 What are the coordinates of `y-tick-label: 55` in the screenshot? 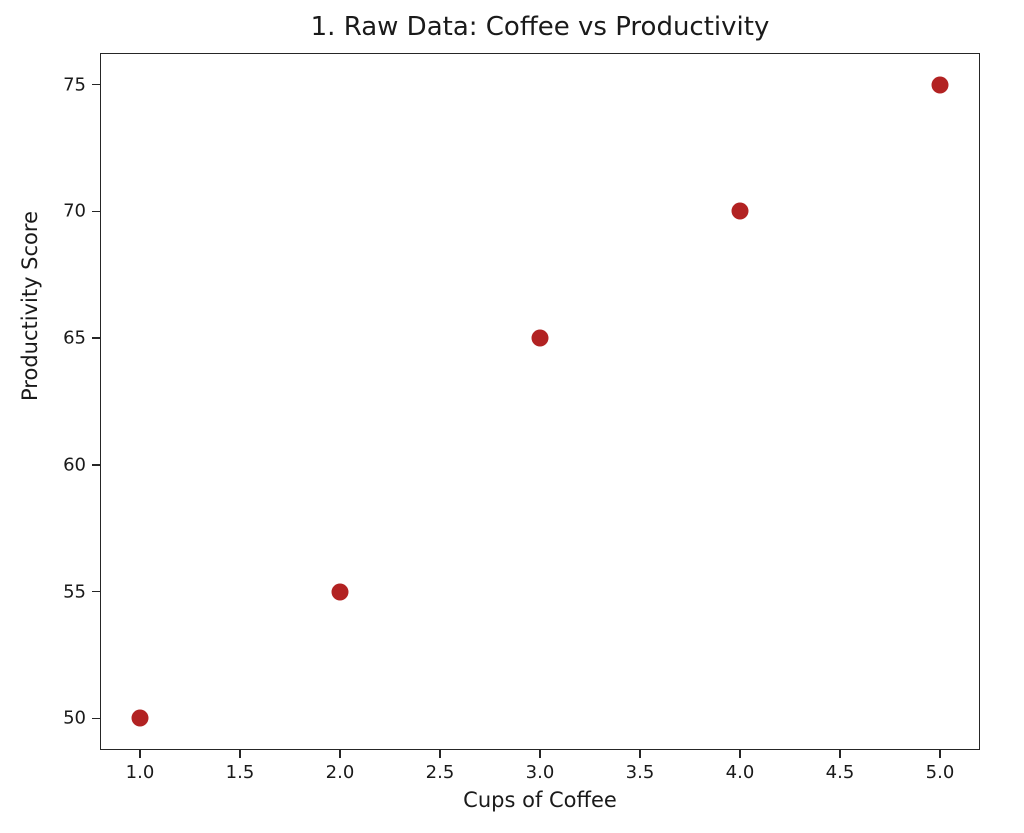 It's located at (74, 592).